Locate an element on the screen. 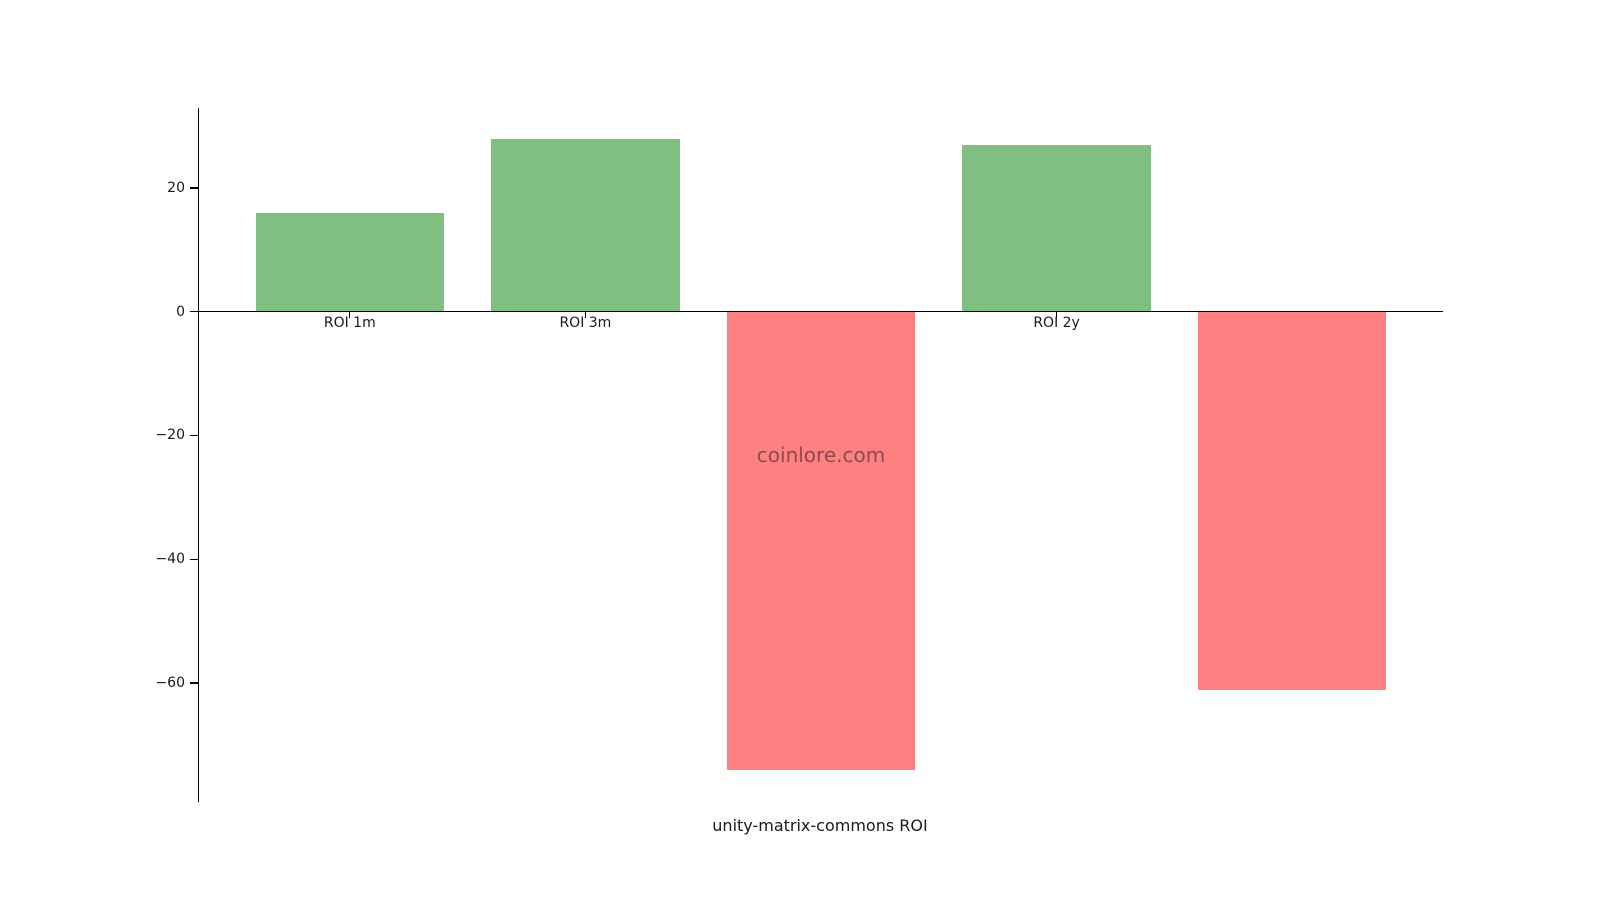 The height and width of the screenshot is (900, 1600). y-tick-label--20: −20 is located at coordinates (170, 435).